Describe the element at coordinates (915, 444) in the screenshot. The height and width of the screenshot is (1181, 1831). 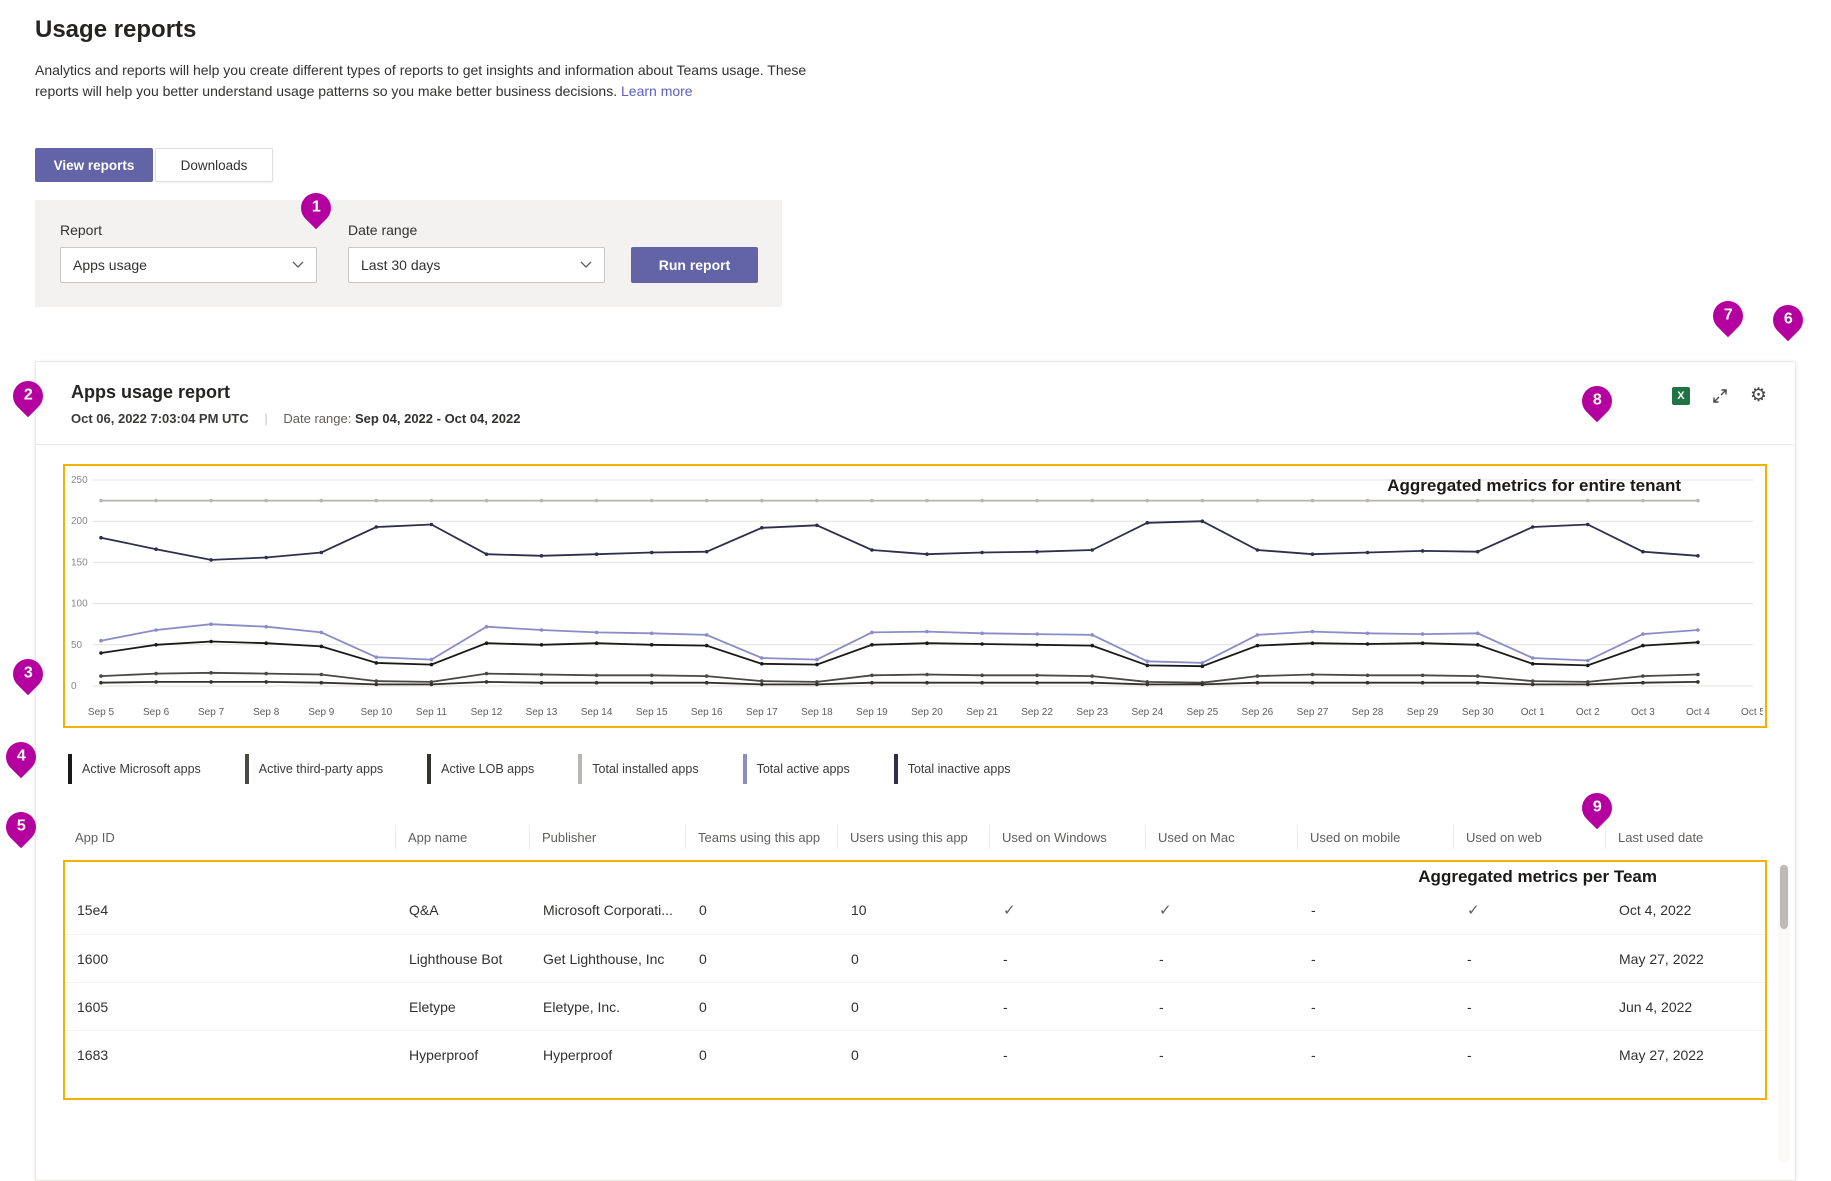
I see `card-divider` at that location.